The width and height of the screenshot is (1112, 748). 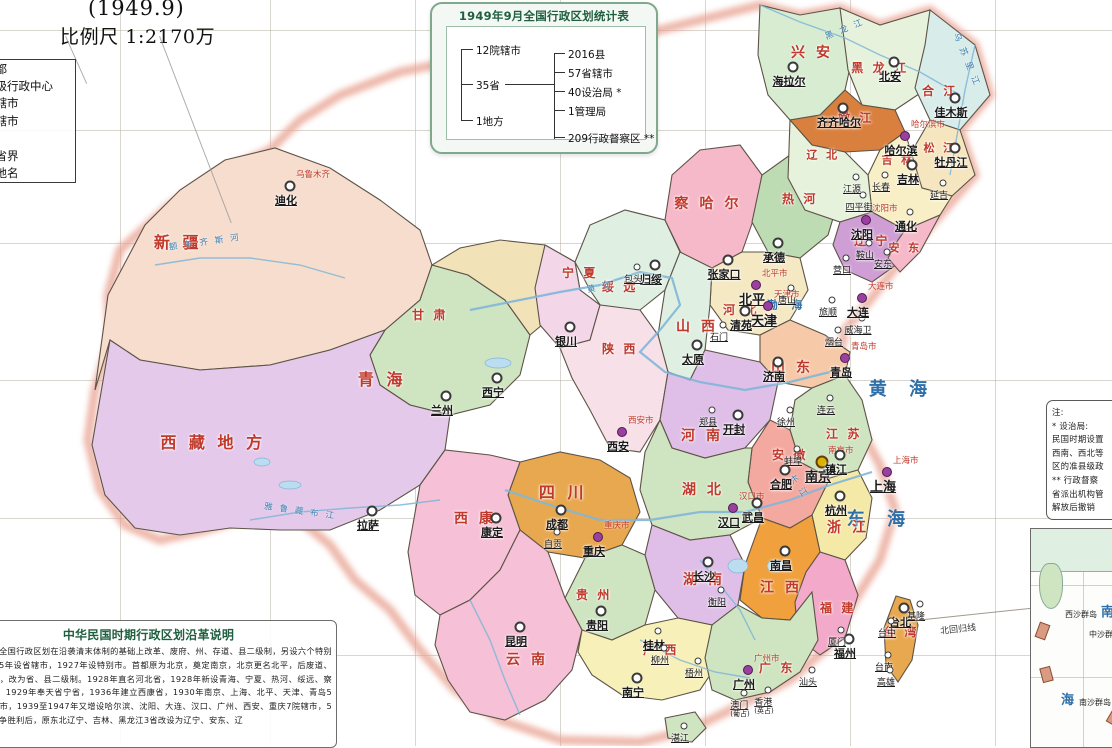 What do you see at coordinates (9, 155) in the screenshot?
I see `legend-label: 今省界` at bounding box center [9, 155].